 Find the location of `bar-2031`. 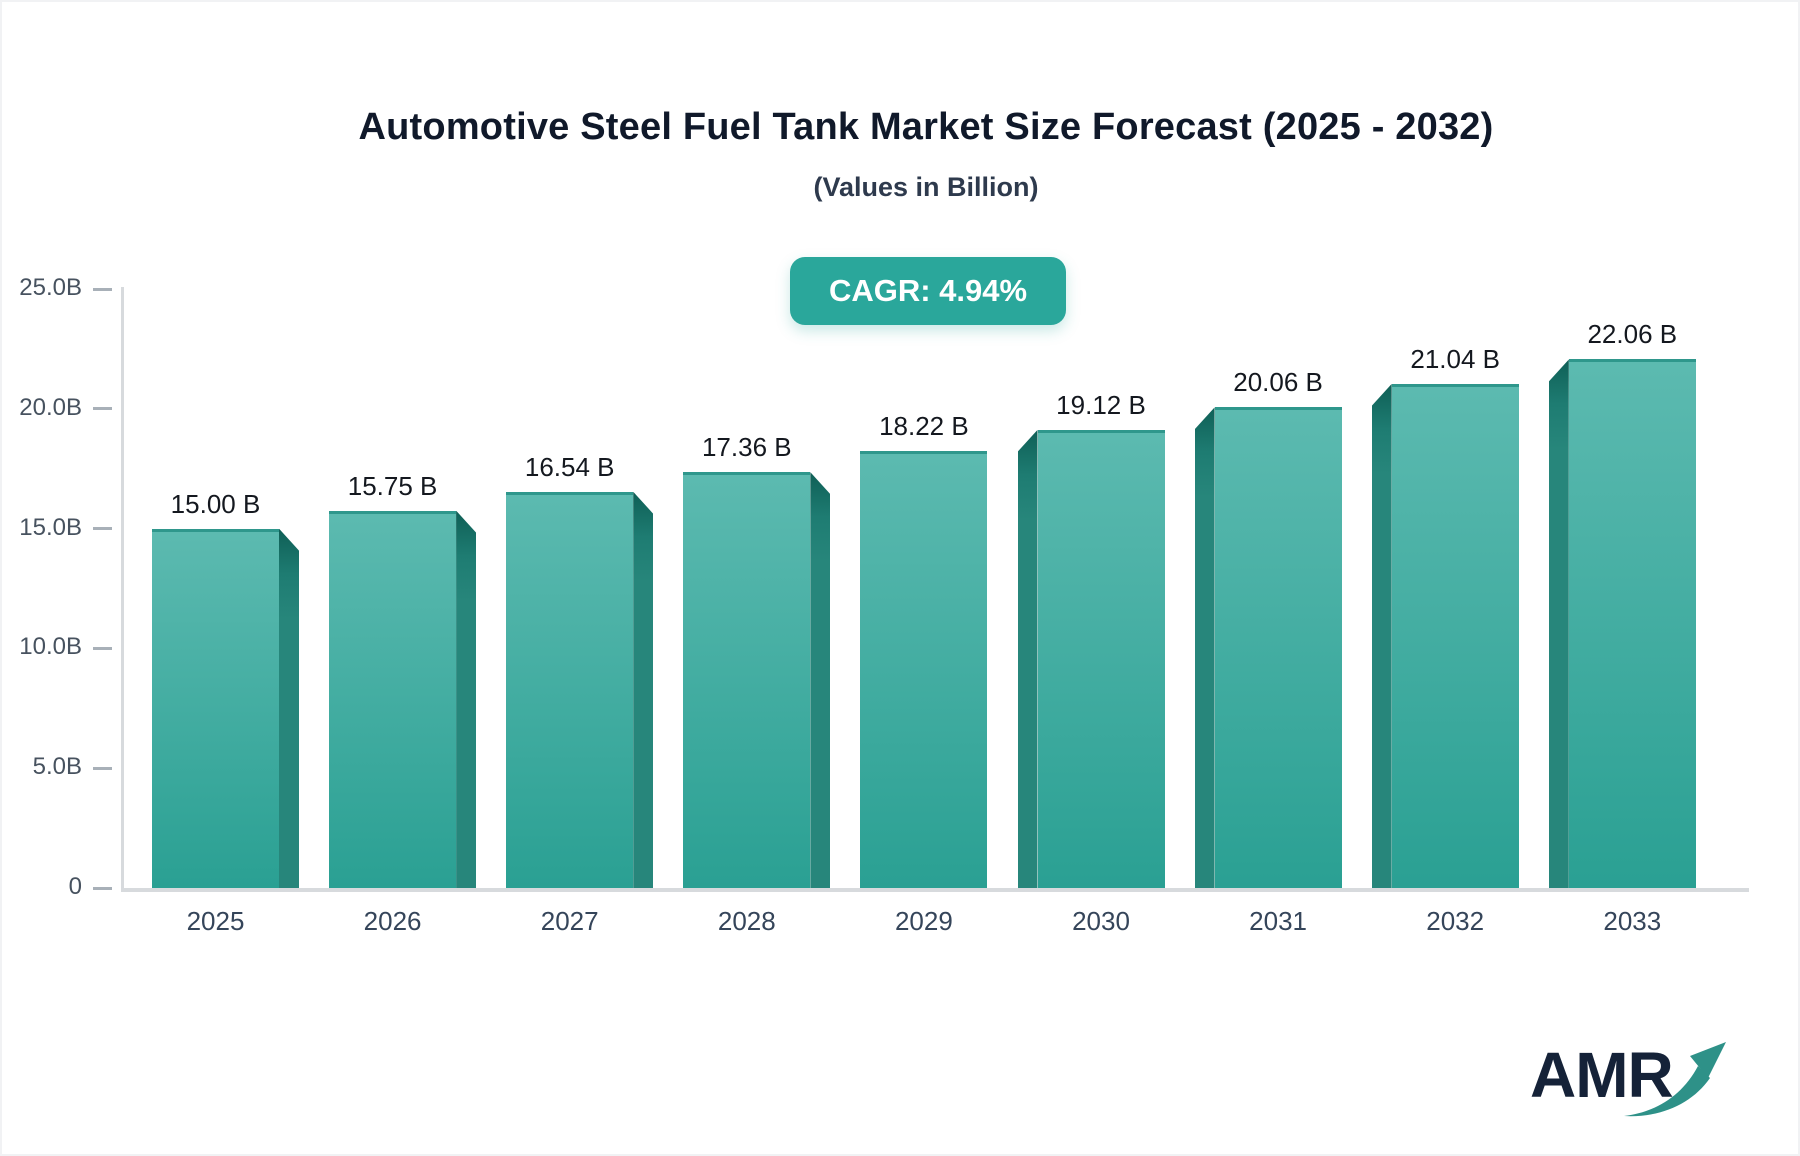

bar-2031 is located at coordinates (1278, 647).